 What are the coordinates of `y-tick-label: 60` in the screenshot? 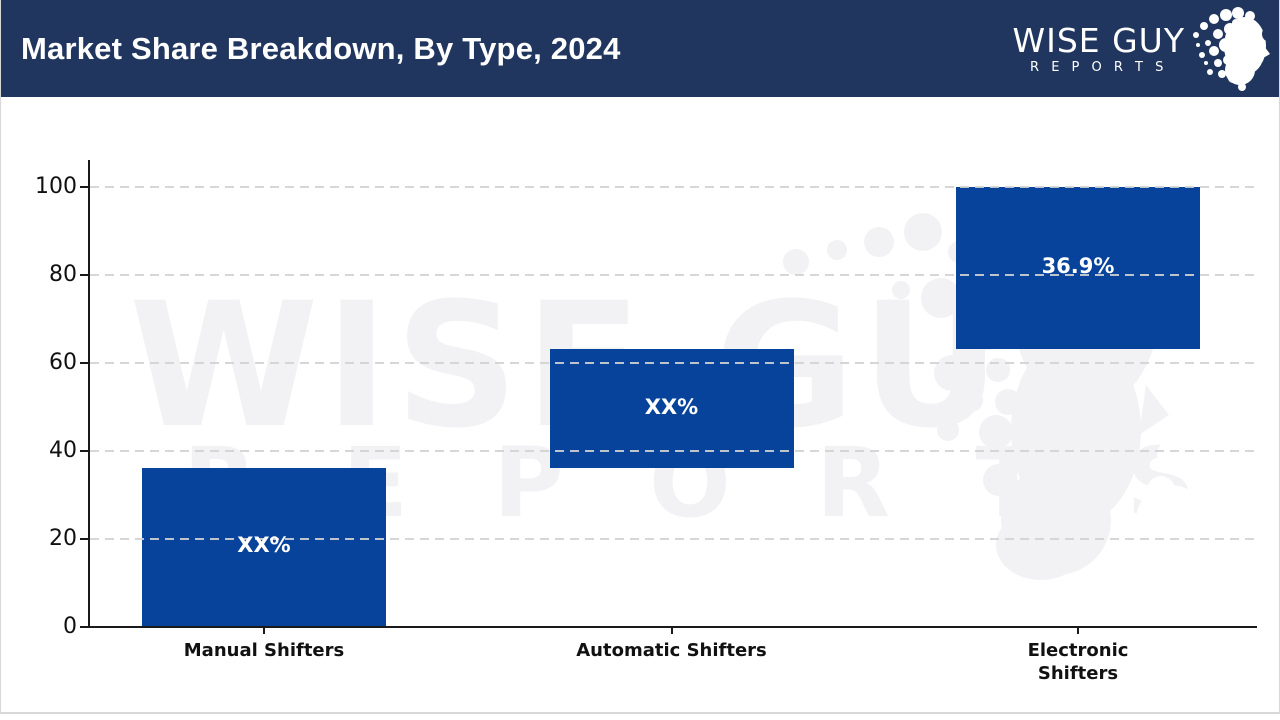 It's located at (63, 362).